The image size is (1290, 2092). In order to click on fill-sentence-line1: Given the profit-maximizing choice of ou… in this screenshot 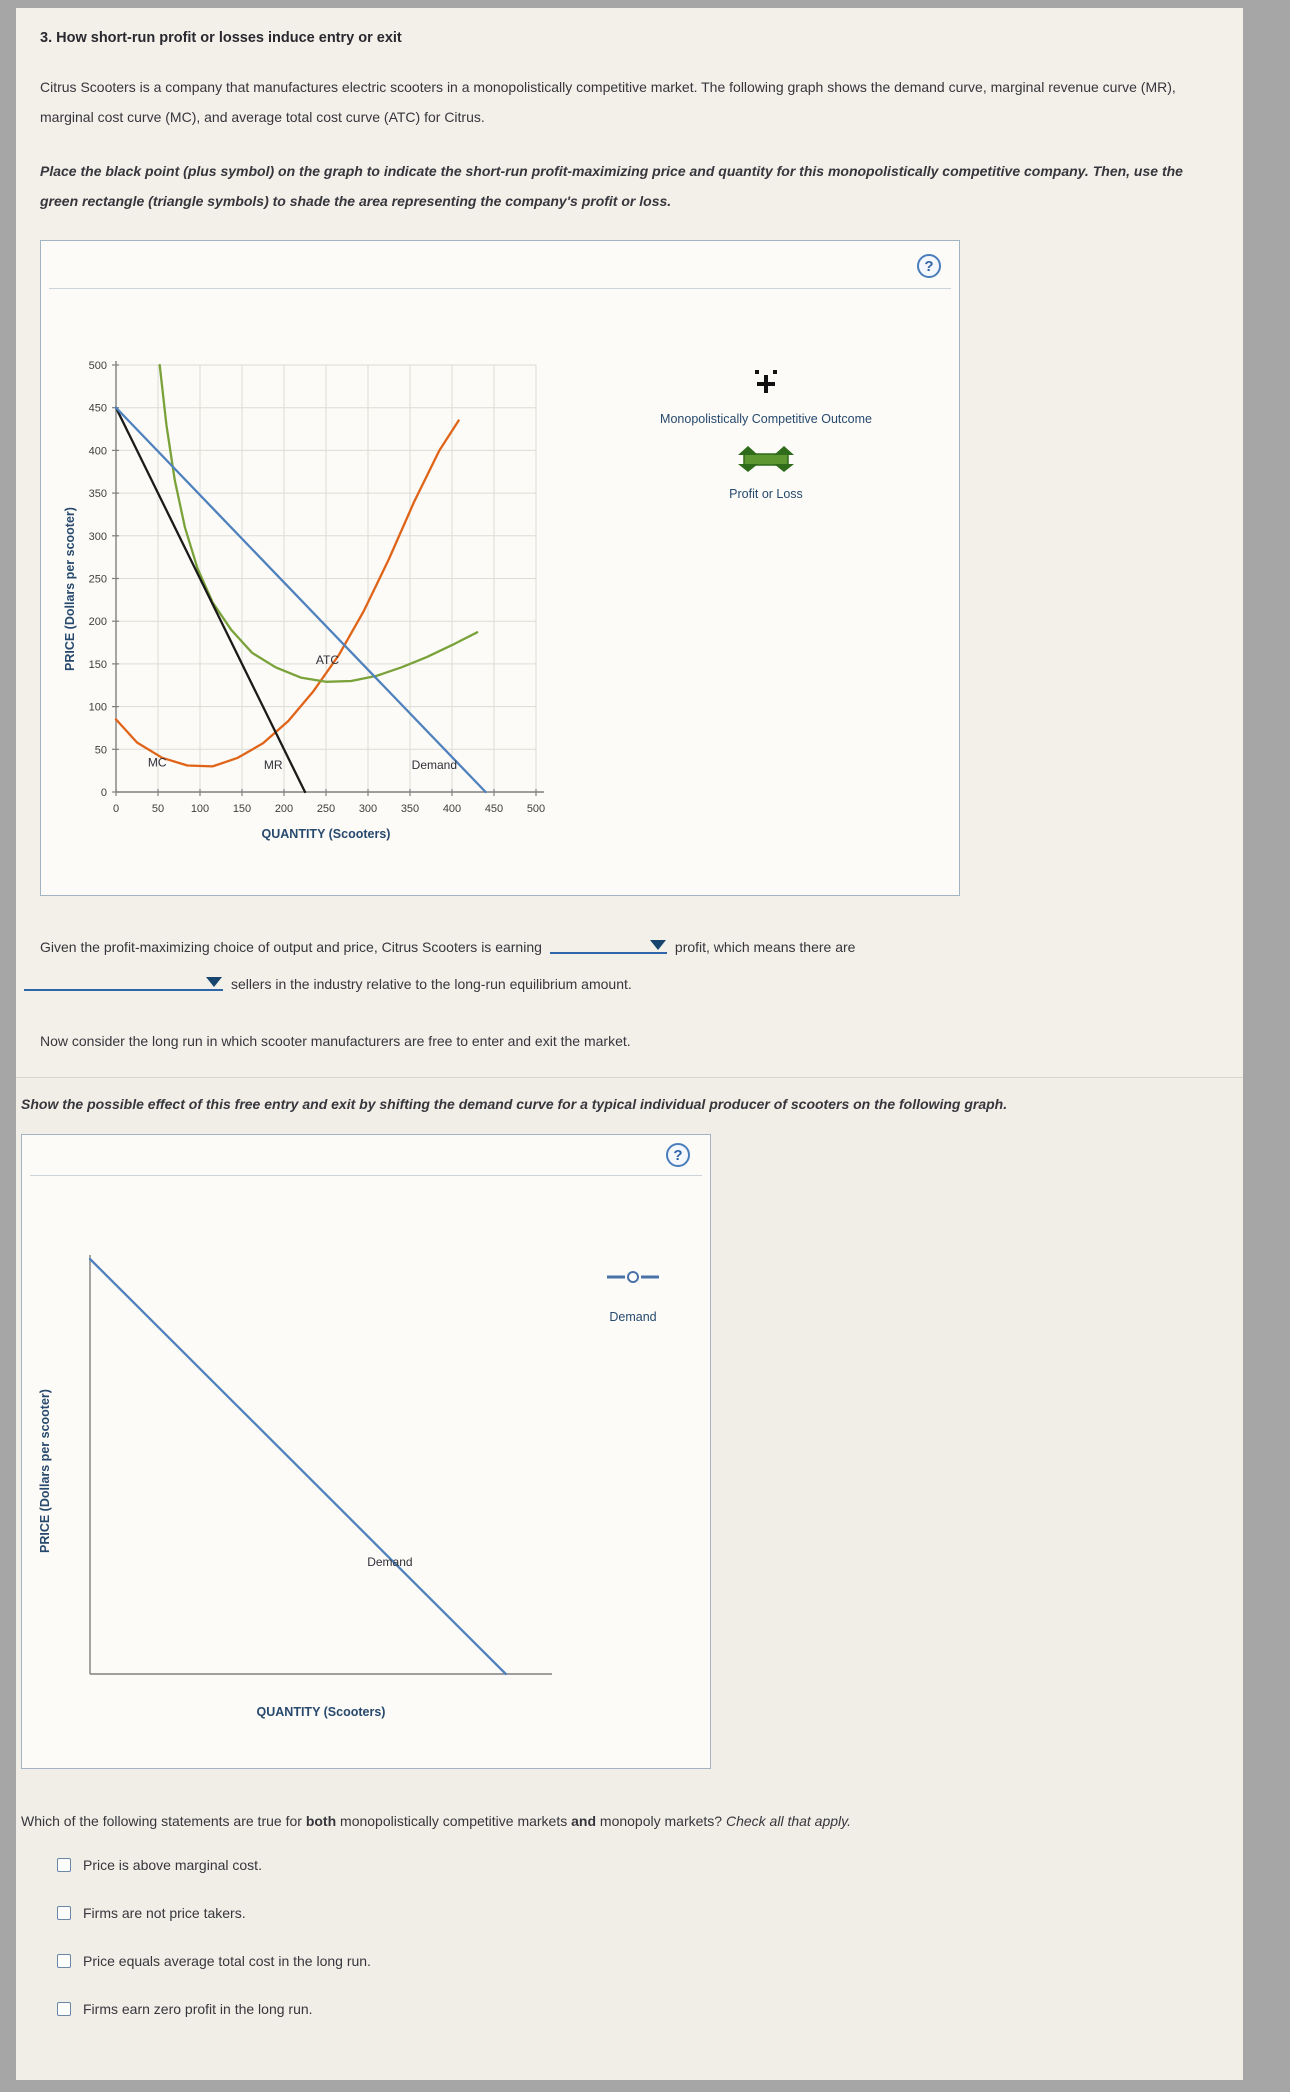, I will do `click(631, 947)`.